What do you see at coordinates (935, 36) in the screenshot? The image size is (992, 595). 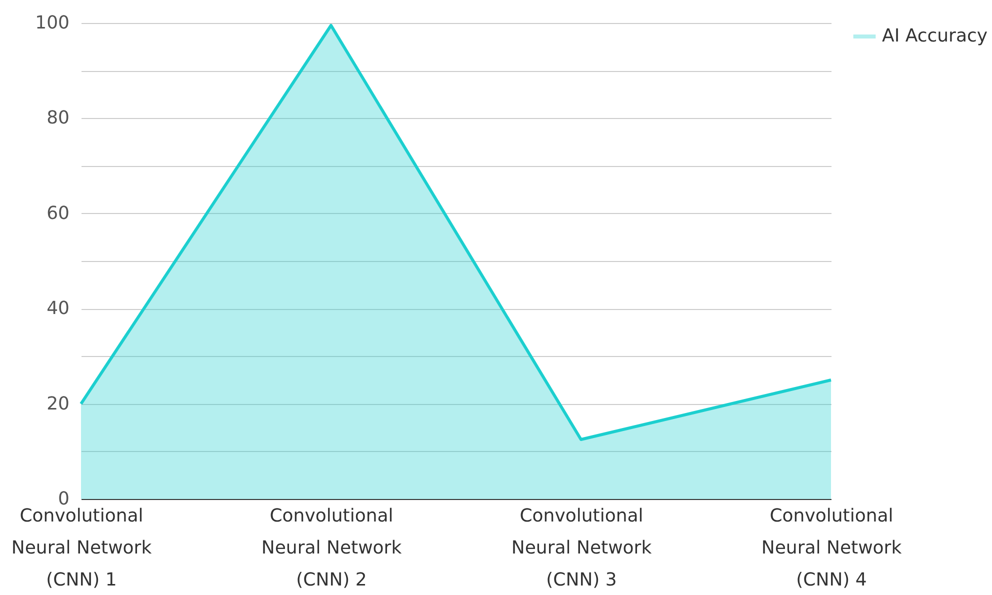 I see `legend-label: AI Accuracy` at bounding box center [935, 36].